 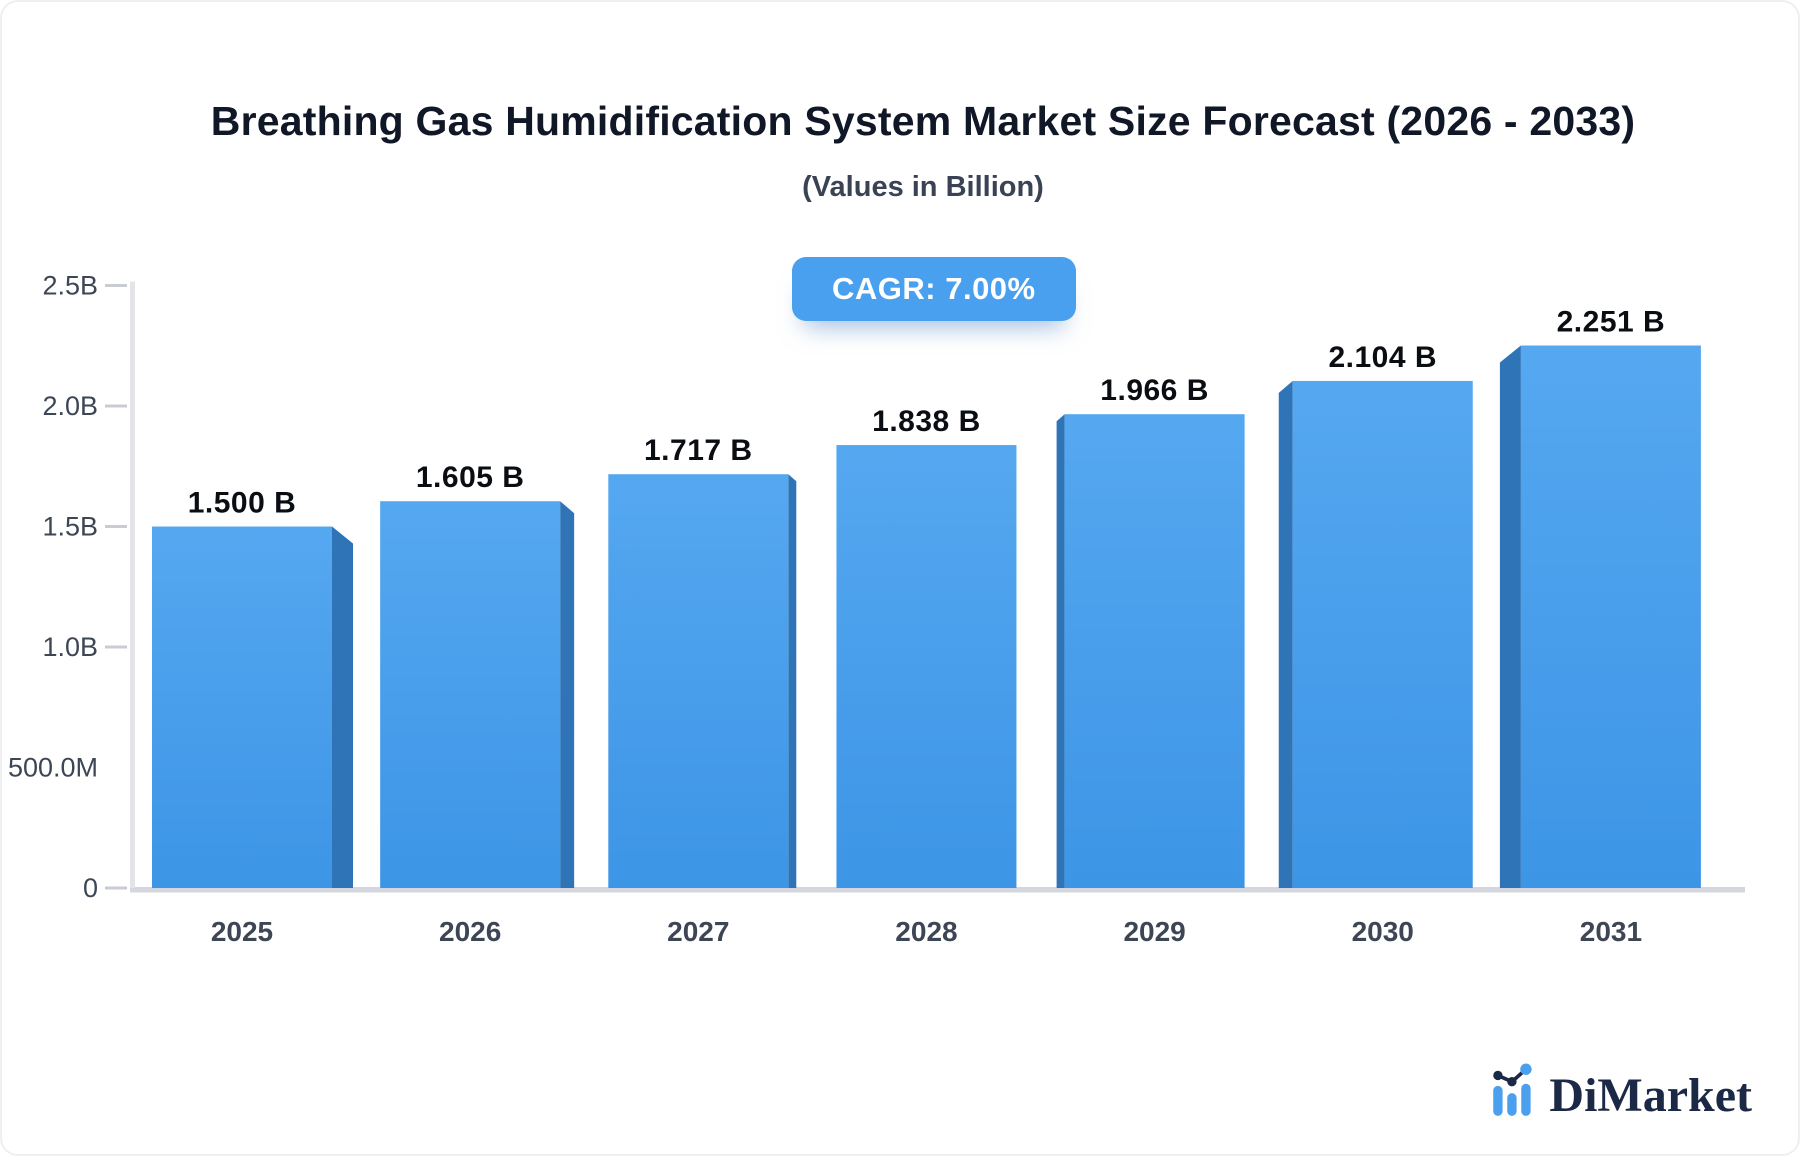 I want to click on y-axis-tick-label: 500.0M, so click(x=53, y=768).